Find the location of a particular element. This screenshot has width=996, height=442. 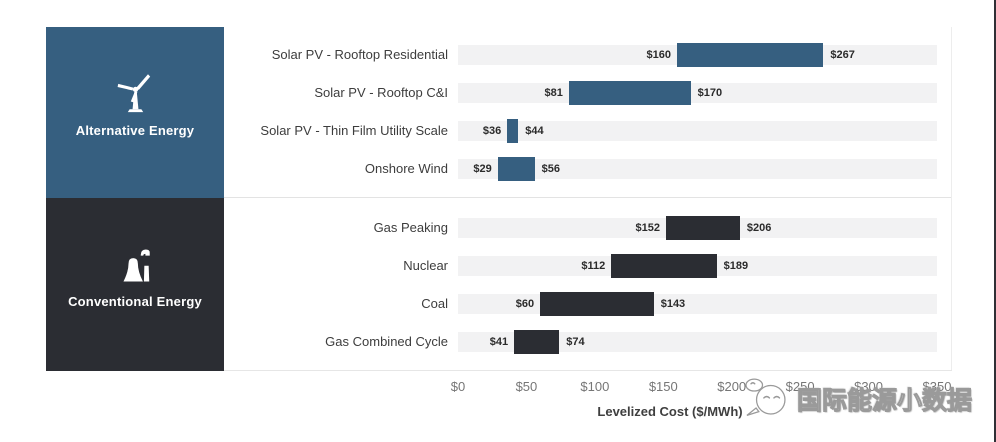

watermark-text: 国际能源小数据 is located at coordinates (884, 401).